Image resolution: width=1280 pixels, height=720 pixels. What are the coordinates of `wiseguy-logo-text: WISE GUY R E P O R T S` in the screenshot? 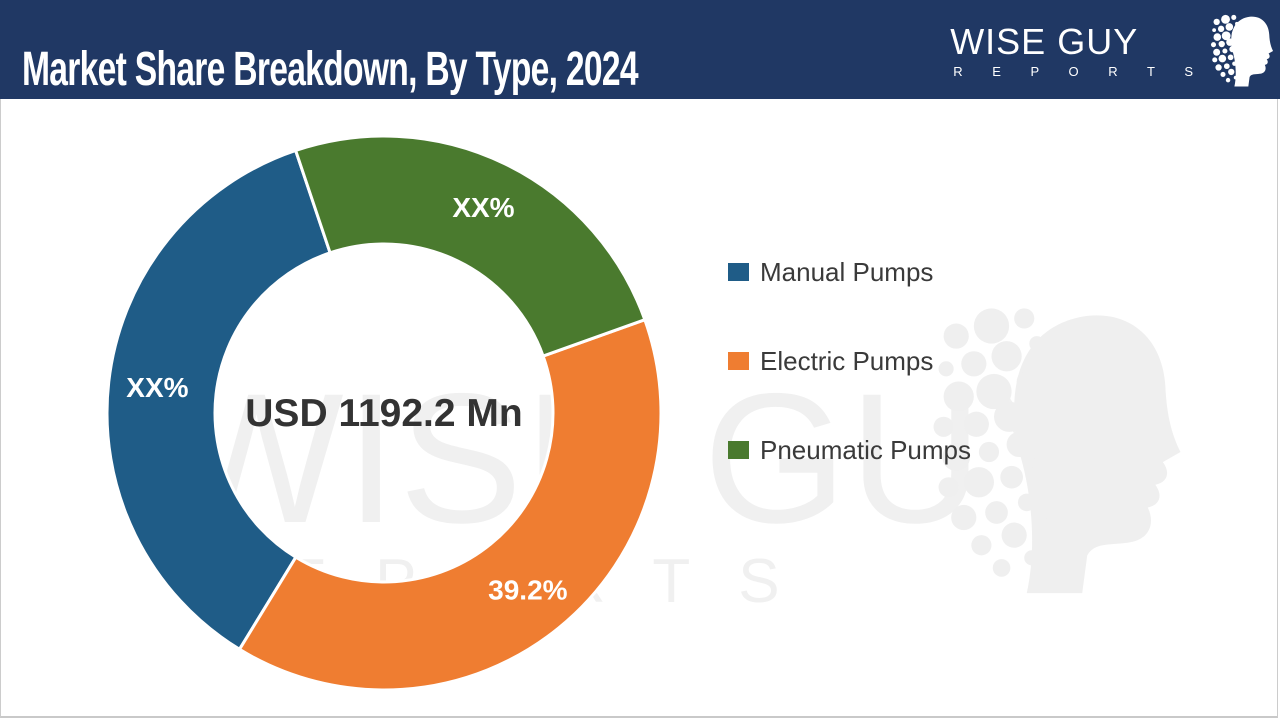 It's located at (1078, 49).